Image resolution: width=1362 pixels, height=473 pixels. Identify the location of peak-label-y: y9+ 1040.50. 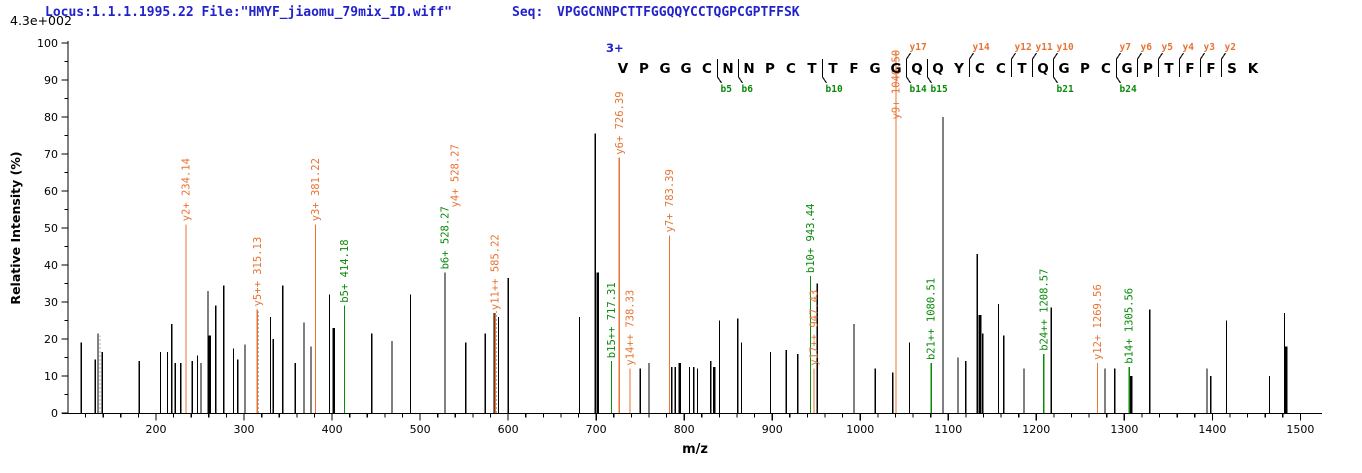
(896, 85).